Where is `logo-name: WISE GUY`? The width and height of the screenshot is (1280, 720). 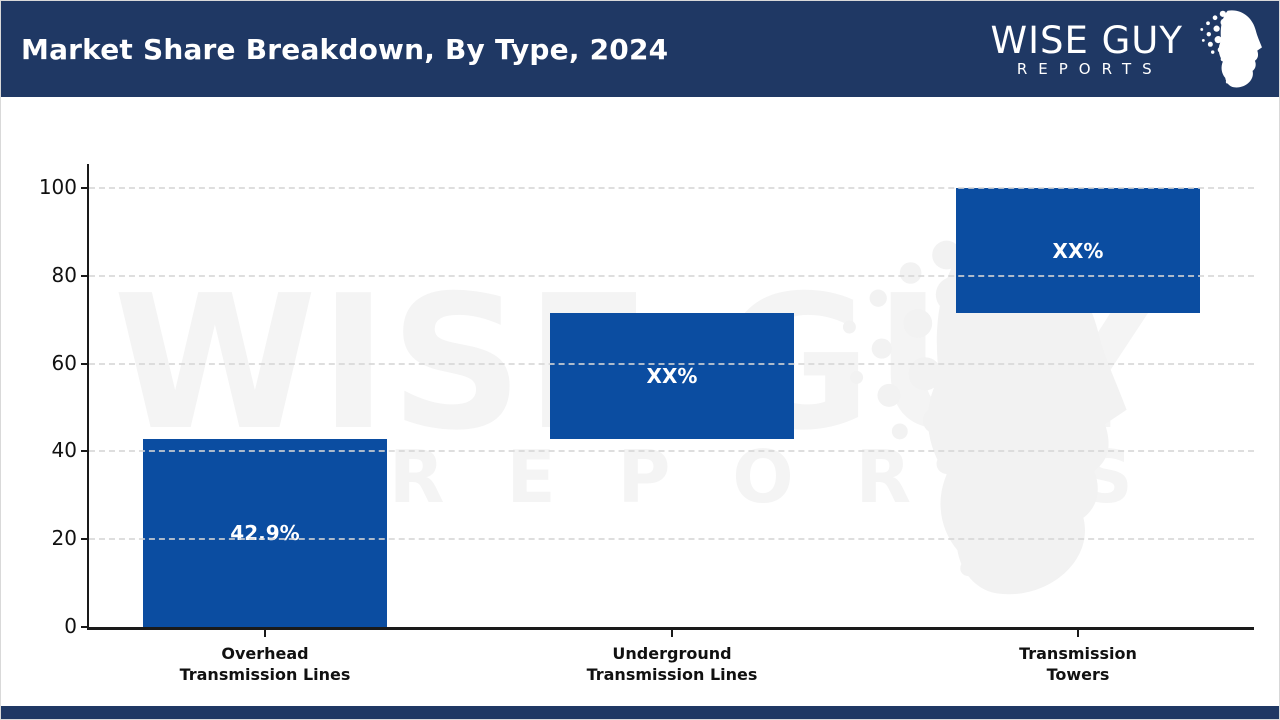
logo-name: WISE GUY is located at coordinates (1086, 40).